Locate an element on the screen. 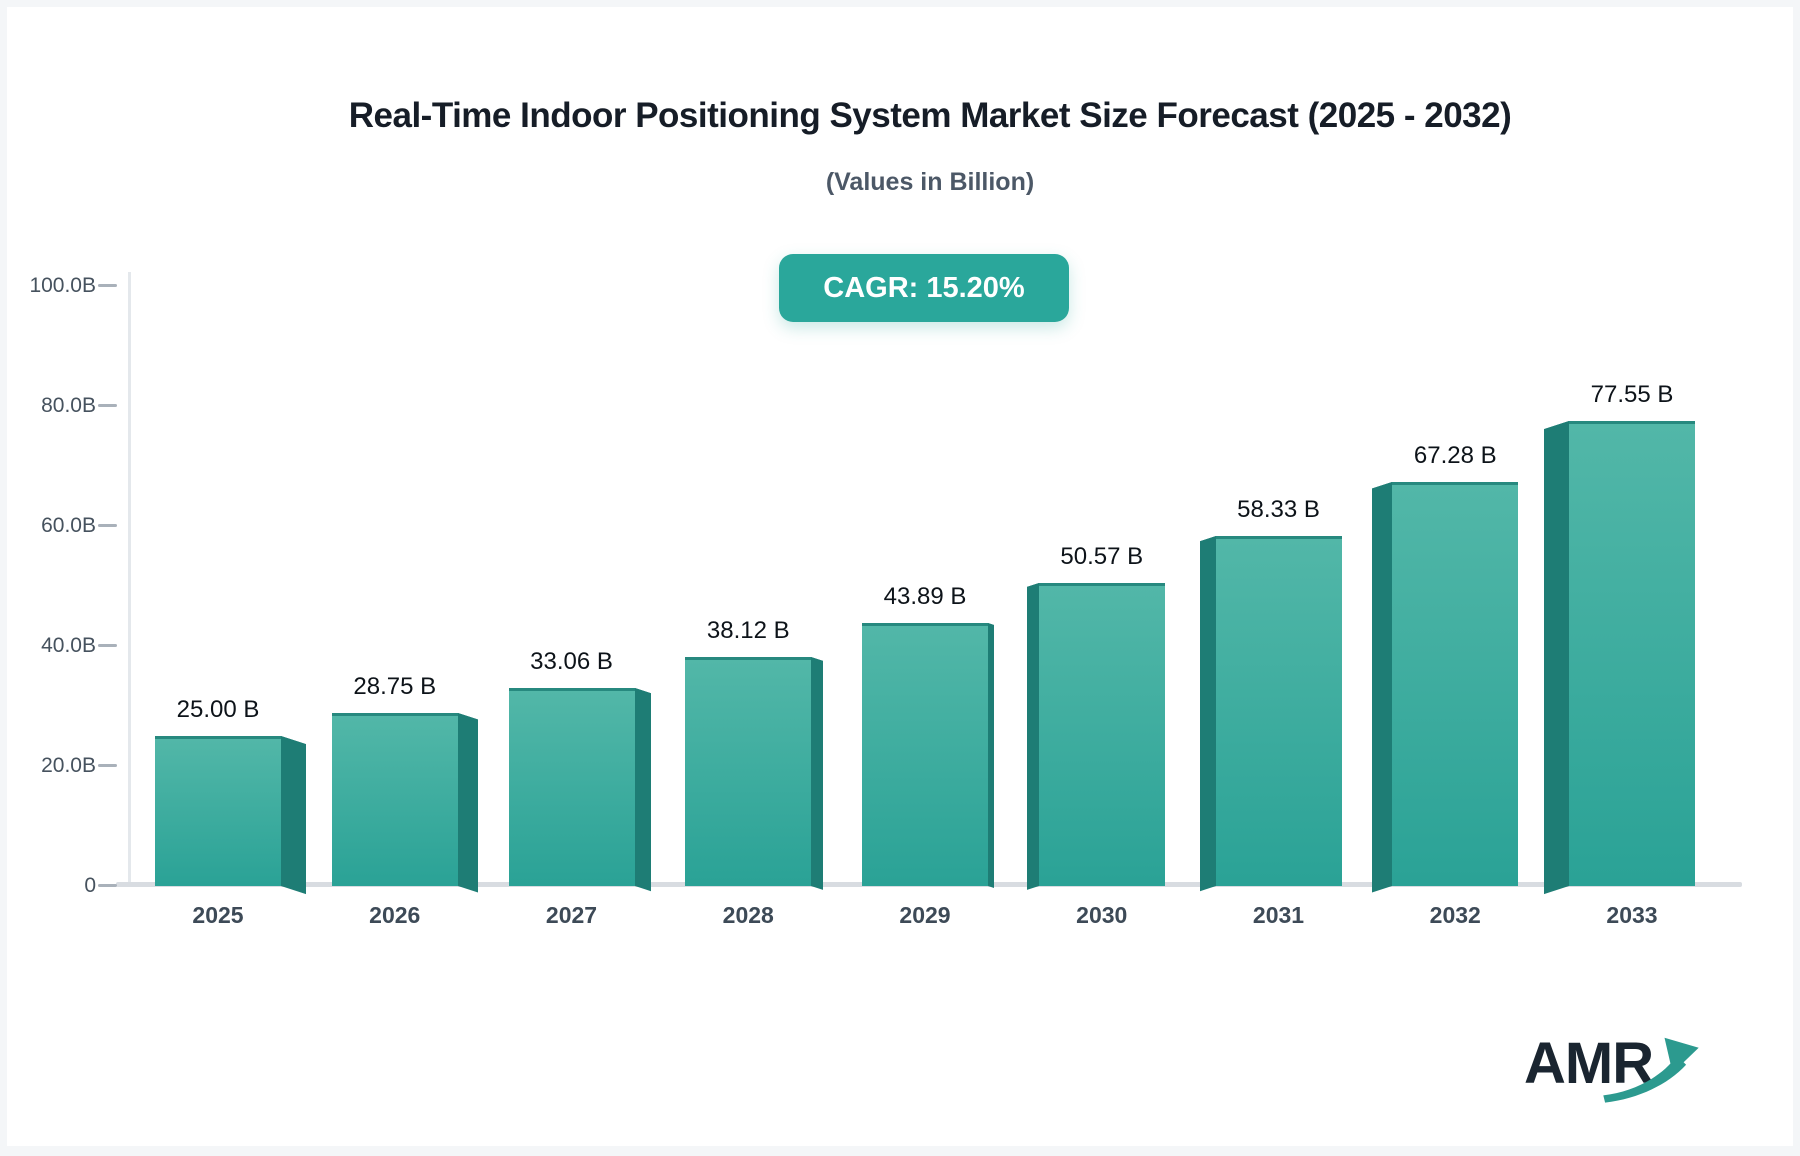  amr-logo-text: AMR is located at coordinates (1589, 1063).